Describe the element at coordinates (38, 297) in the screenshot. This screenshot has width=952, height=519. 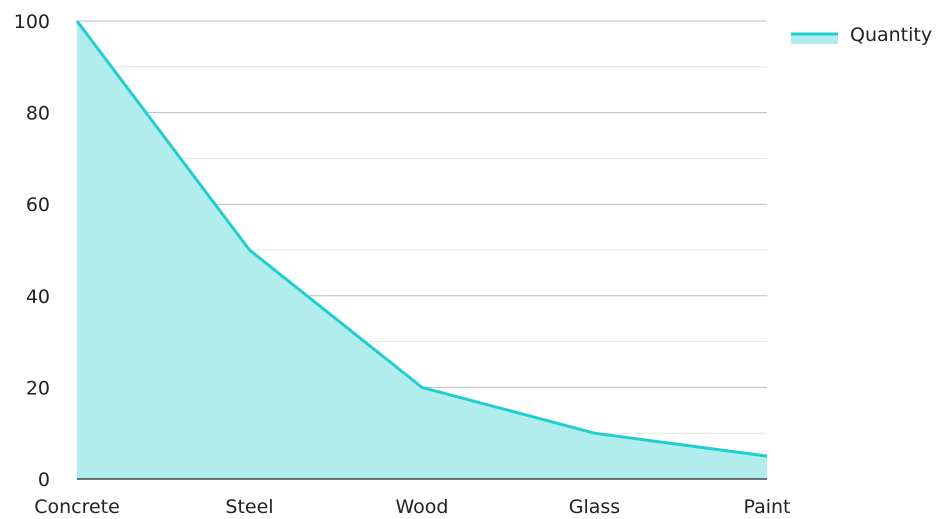
I see `y-tick-label-40: 40` at that location.